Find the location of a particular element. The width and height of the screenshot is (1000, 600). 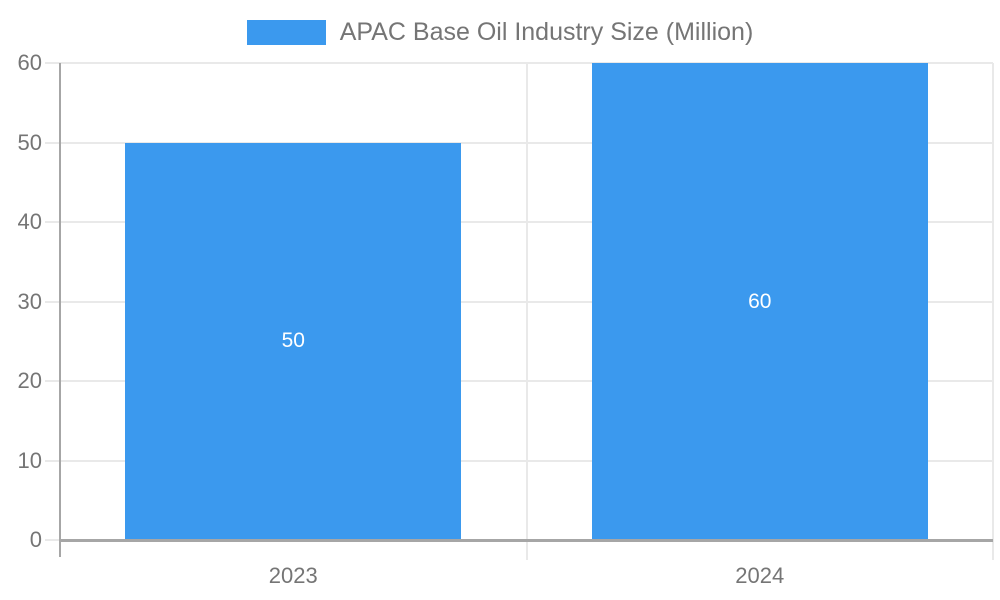

bar-value-label: 50 is located at coordinates (293, 341).